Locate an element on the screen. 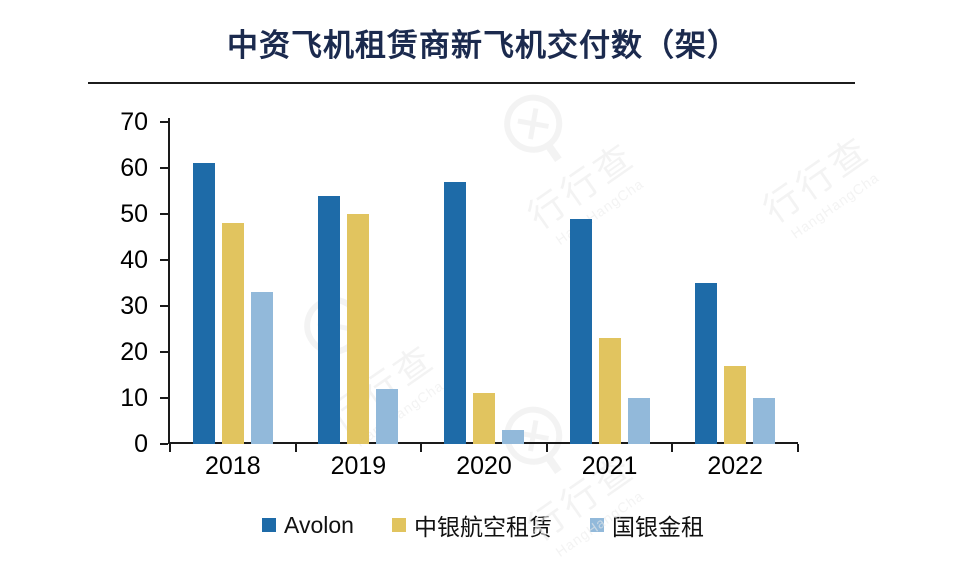  y-axis-tick-label: 60 is located at coordinates (134, 168).